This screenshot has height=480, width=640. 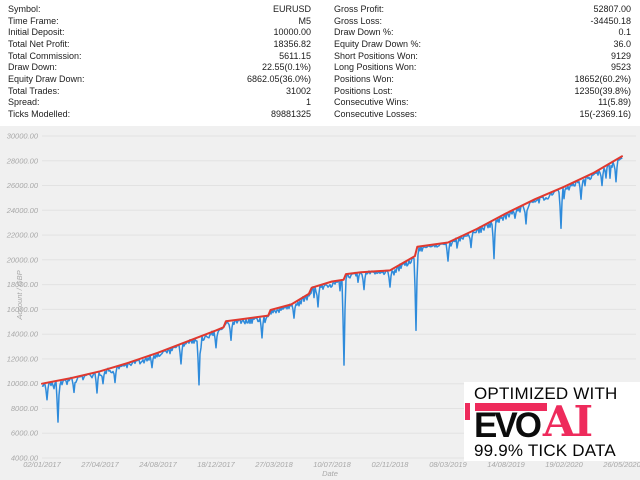 What do you see at coordinates (376, 114) in the screenshot?
I see `stat-label: Consecutive Losses:` at bounding box center [376, 114].